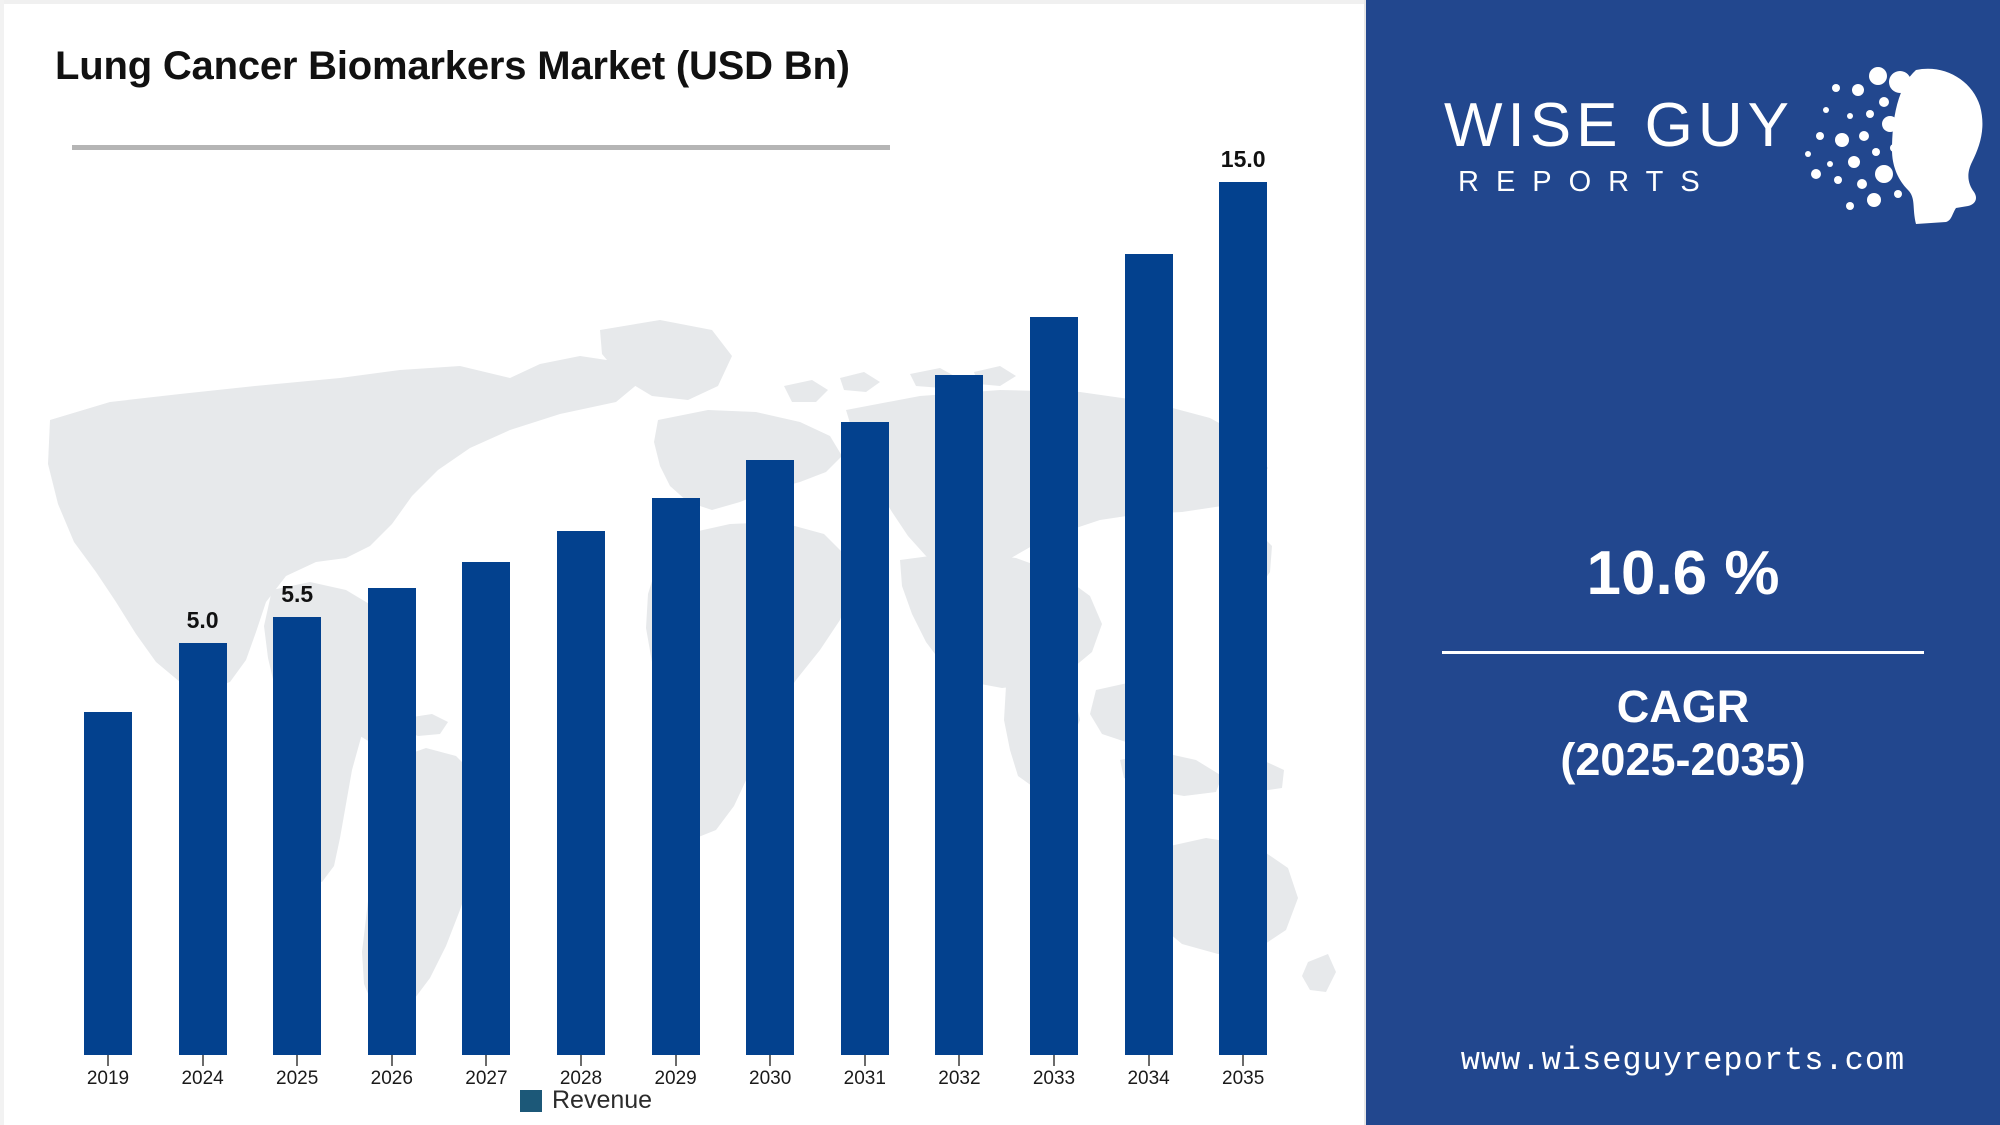  What do you see at coordinates (1881, 142) in the screenshot?
I see `dotted-head-profile-icon` at bounding box center [1881, 142].